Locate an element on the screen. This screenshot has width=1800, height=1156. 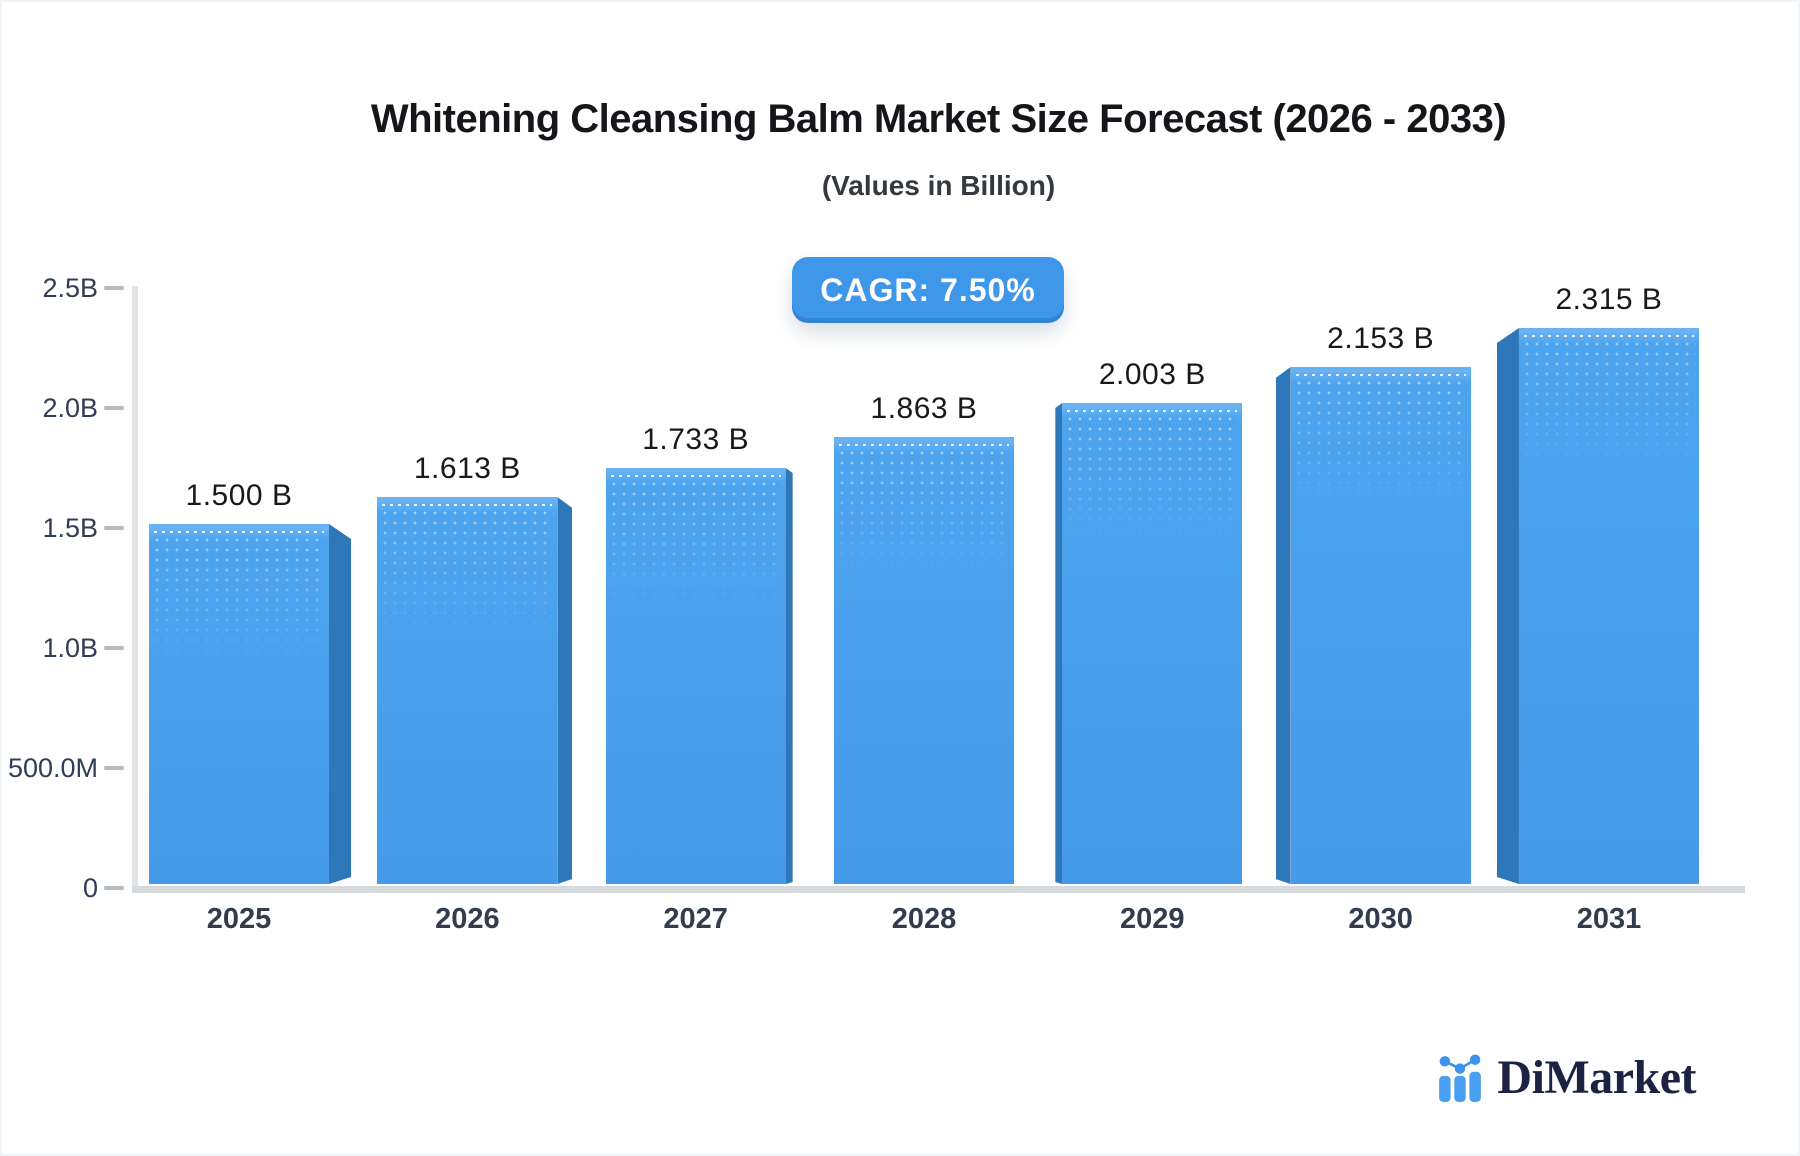
bar-value-label: 1.500 B is located at coordinates (239, 495).